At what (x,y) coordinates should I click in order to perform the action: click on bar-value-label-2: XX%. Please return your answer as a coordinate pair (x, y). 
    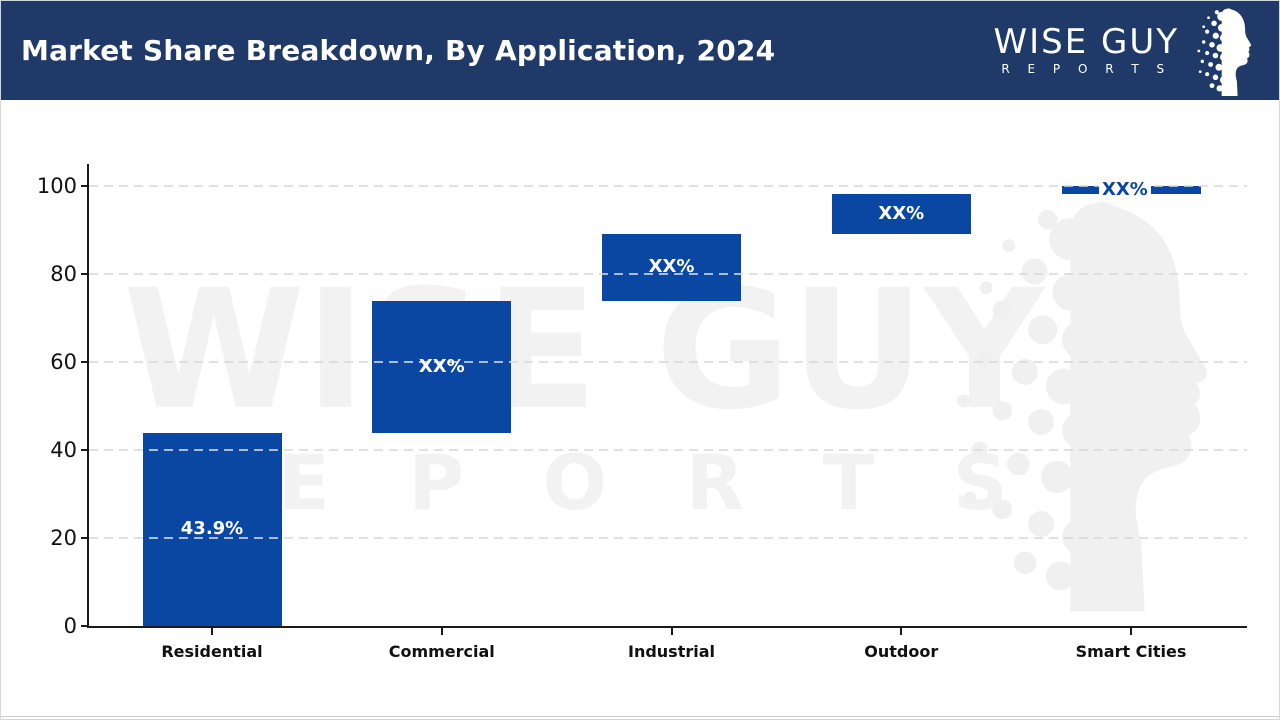
    Looking at the image, I should click on (671, 267).